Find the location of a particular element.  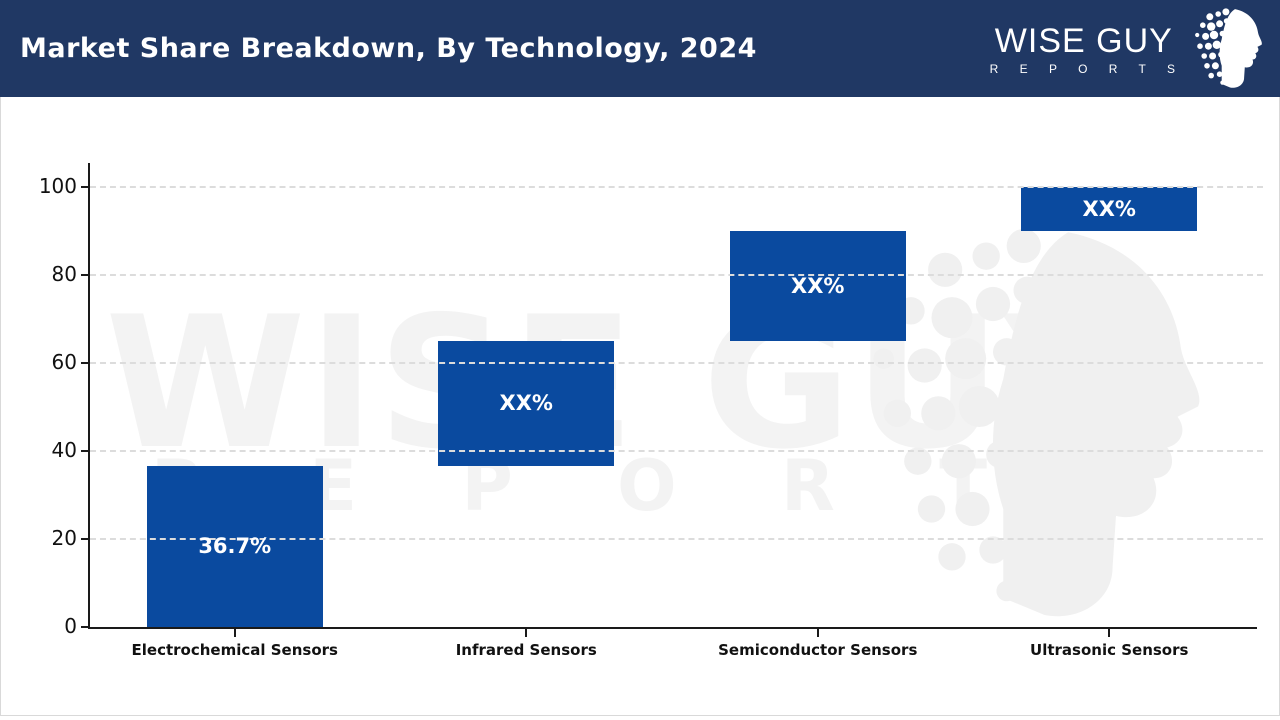

logo-wordmark: WISE GUY is located at coordinates (1083, 41).